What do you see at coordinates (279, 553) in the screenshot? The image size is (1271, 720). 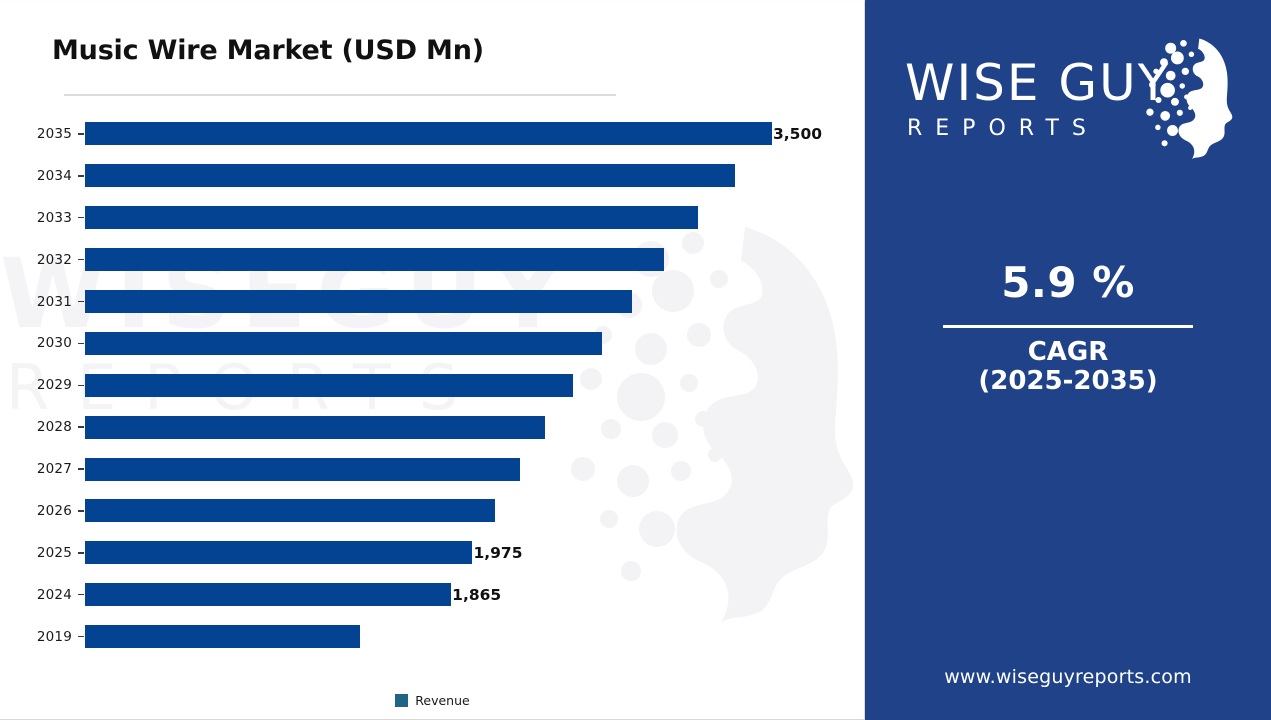 I see `bar-2025` at bounding box center [279, 553].